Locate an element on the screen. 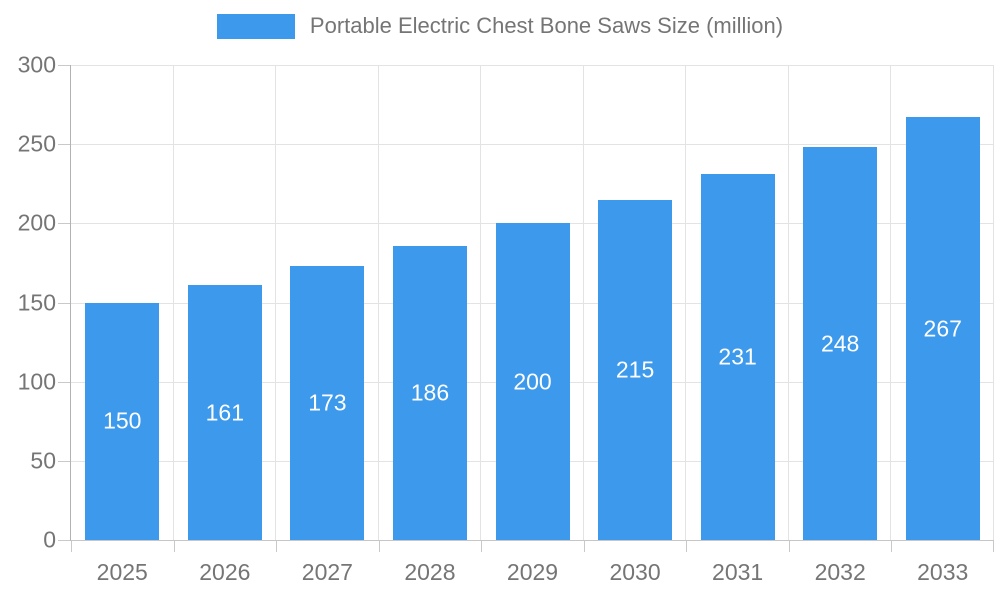  x-axis-label: 2028 is located at coordinates (430, 572).